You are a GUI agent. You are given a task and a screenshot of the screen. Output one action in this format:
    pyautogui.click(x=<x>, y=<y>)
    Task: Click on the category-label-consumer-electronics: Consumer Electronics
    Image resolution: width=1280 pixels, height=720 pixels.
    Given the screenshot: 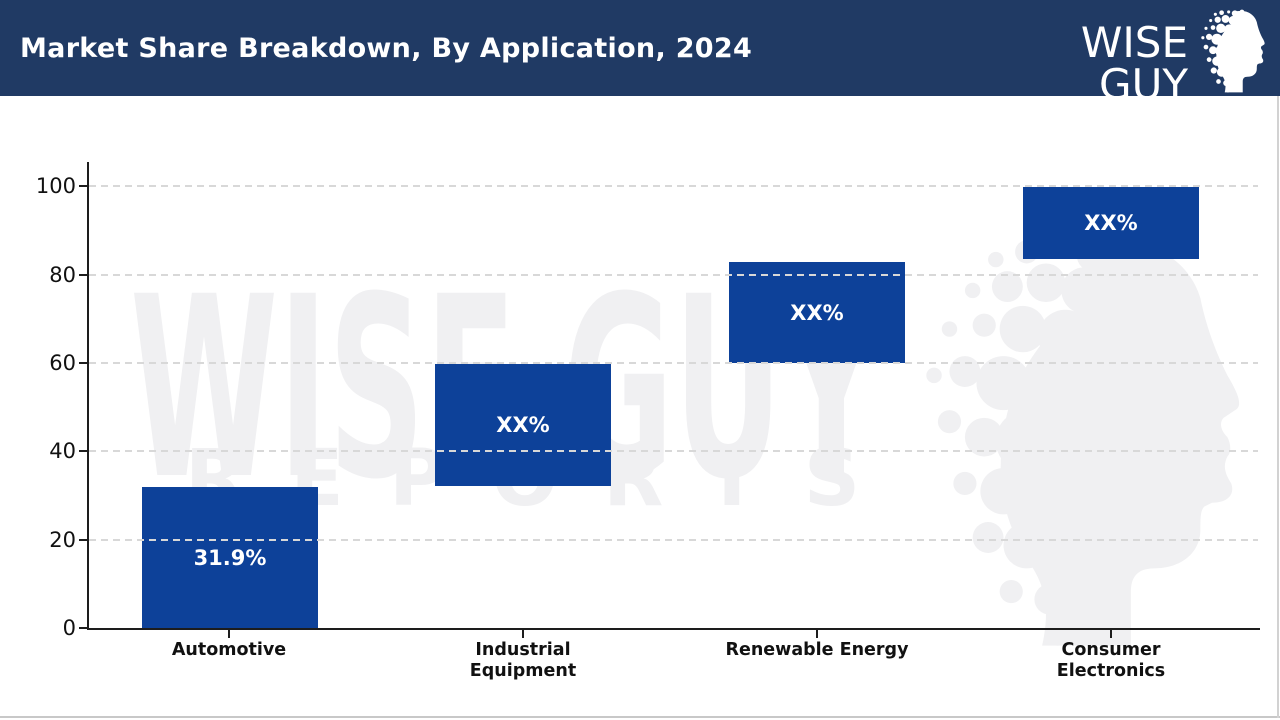 What is the action you would take?
    pyautogui.click(x=1111, y=660)
    